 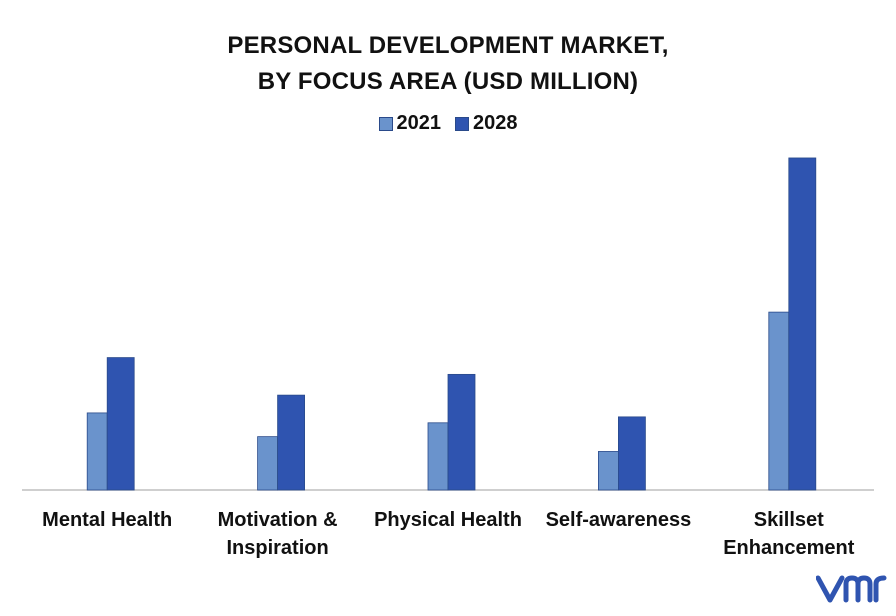 I want to click on legend-item-2021: 2021, so click(x=410, y=123).